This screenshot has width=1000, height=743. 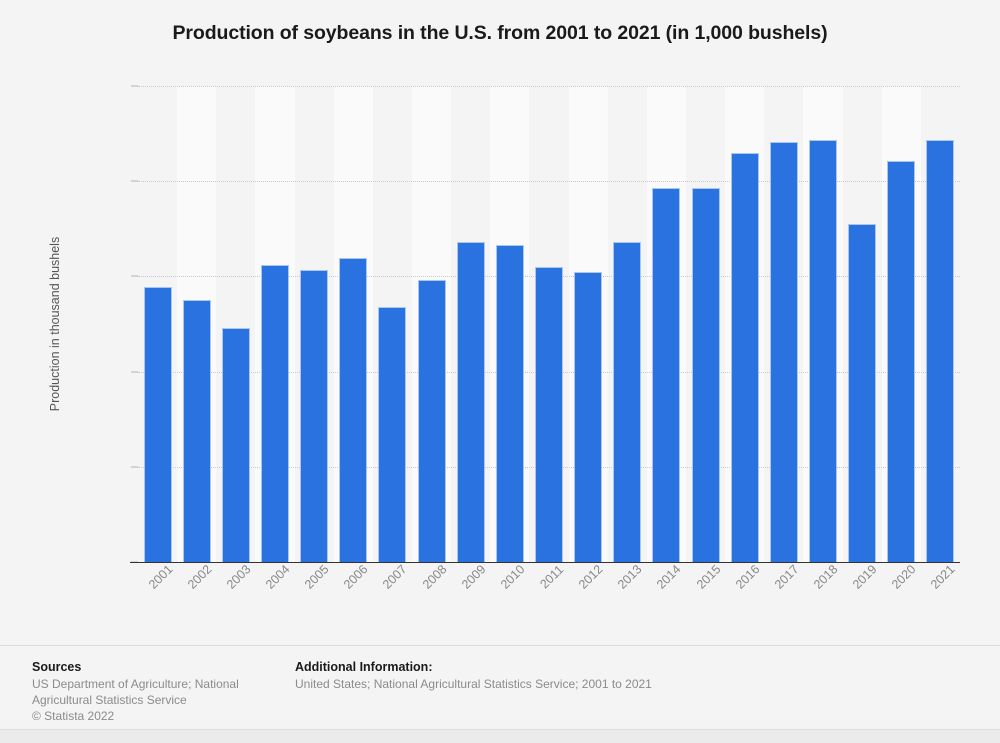 What do you see at coordinates (822, 351) in the screenshot?
I see `bar-2018` at bounding box center [822, 351].